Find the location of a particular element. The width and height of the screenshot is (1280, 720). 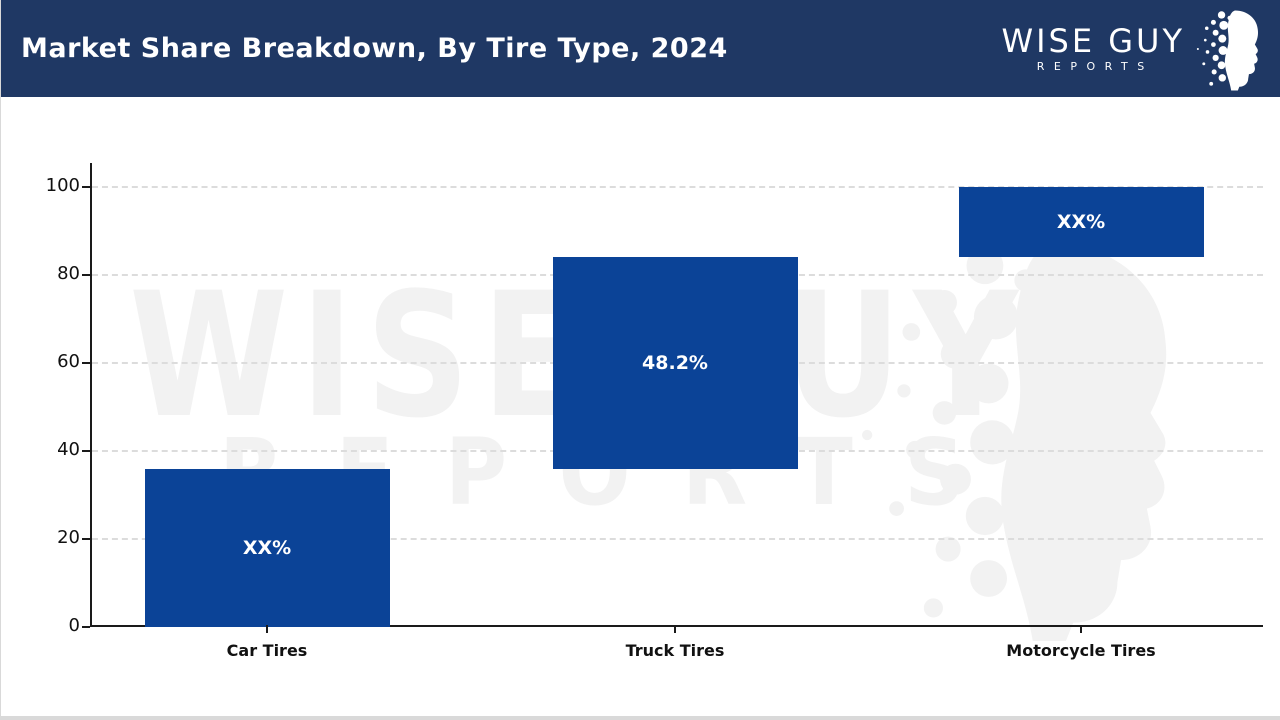

bar-car-tires: XX% is located at coordinates (267, 547).